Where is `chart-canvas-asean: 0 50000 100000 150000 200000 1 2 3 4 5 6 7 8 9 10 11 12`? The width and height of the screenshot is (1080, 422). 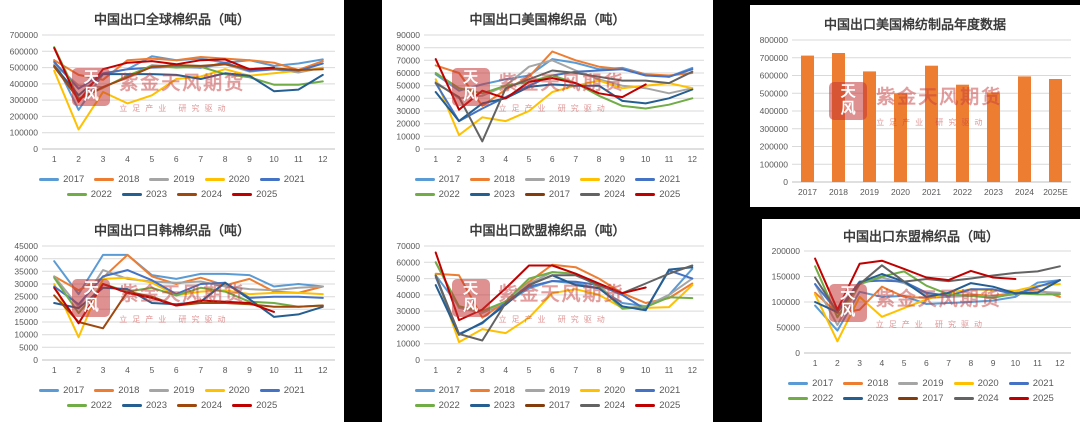 chart-canvas-asean: 0 50000 100000 150000 200000 1 2 3 4 5 6 7 8 9 10 11 12 is located at coordinates (921, 309).